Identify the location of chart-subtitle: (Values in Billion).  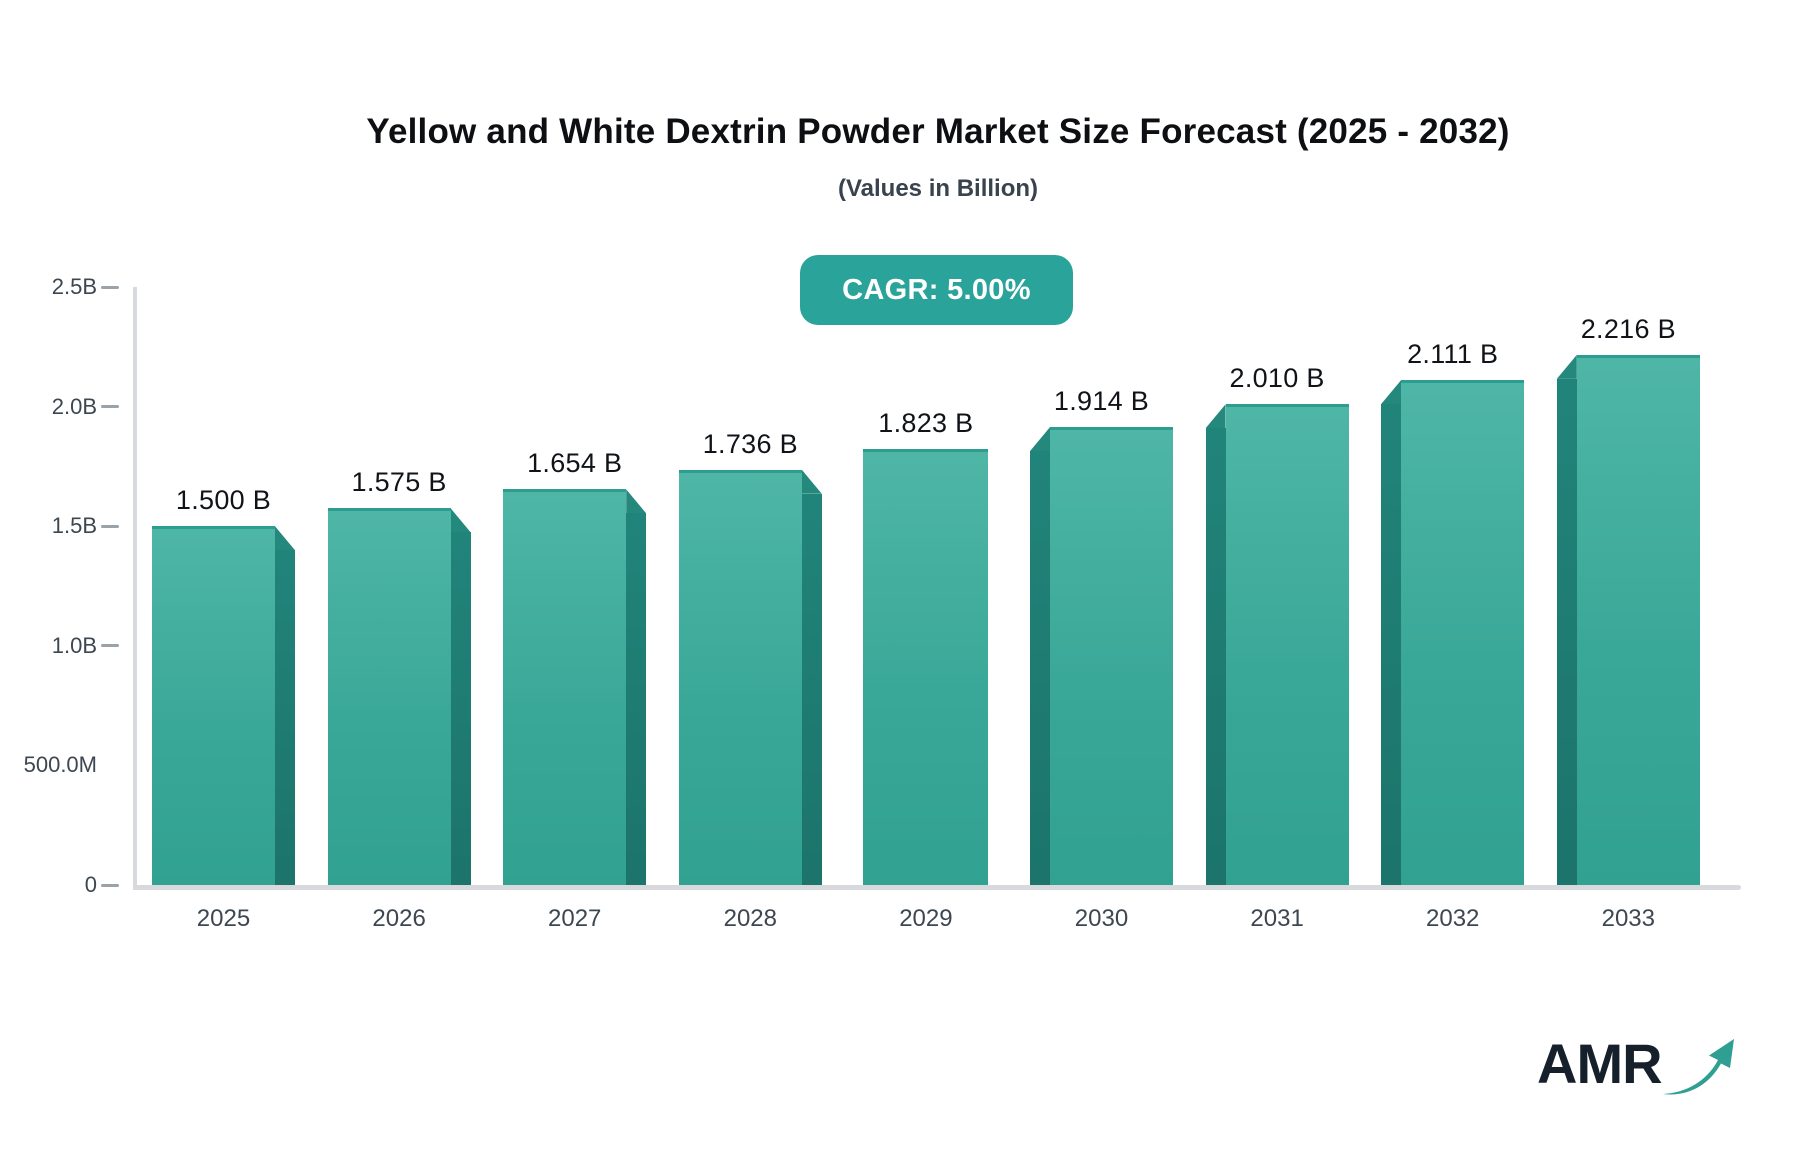
(938, 188).